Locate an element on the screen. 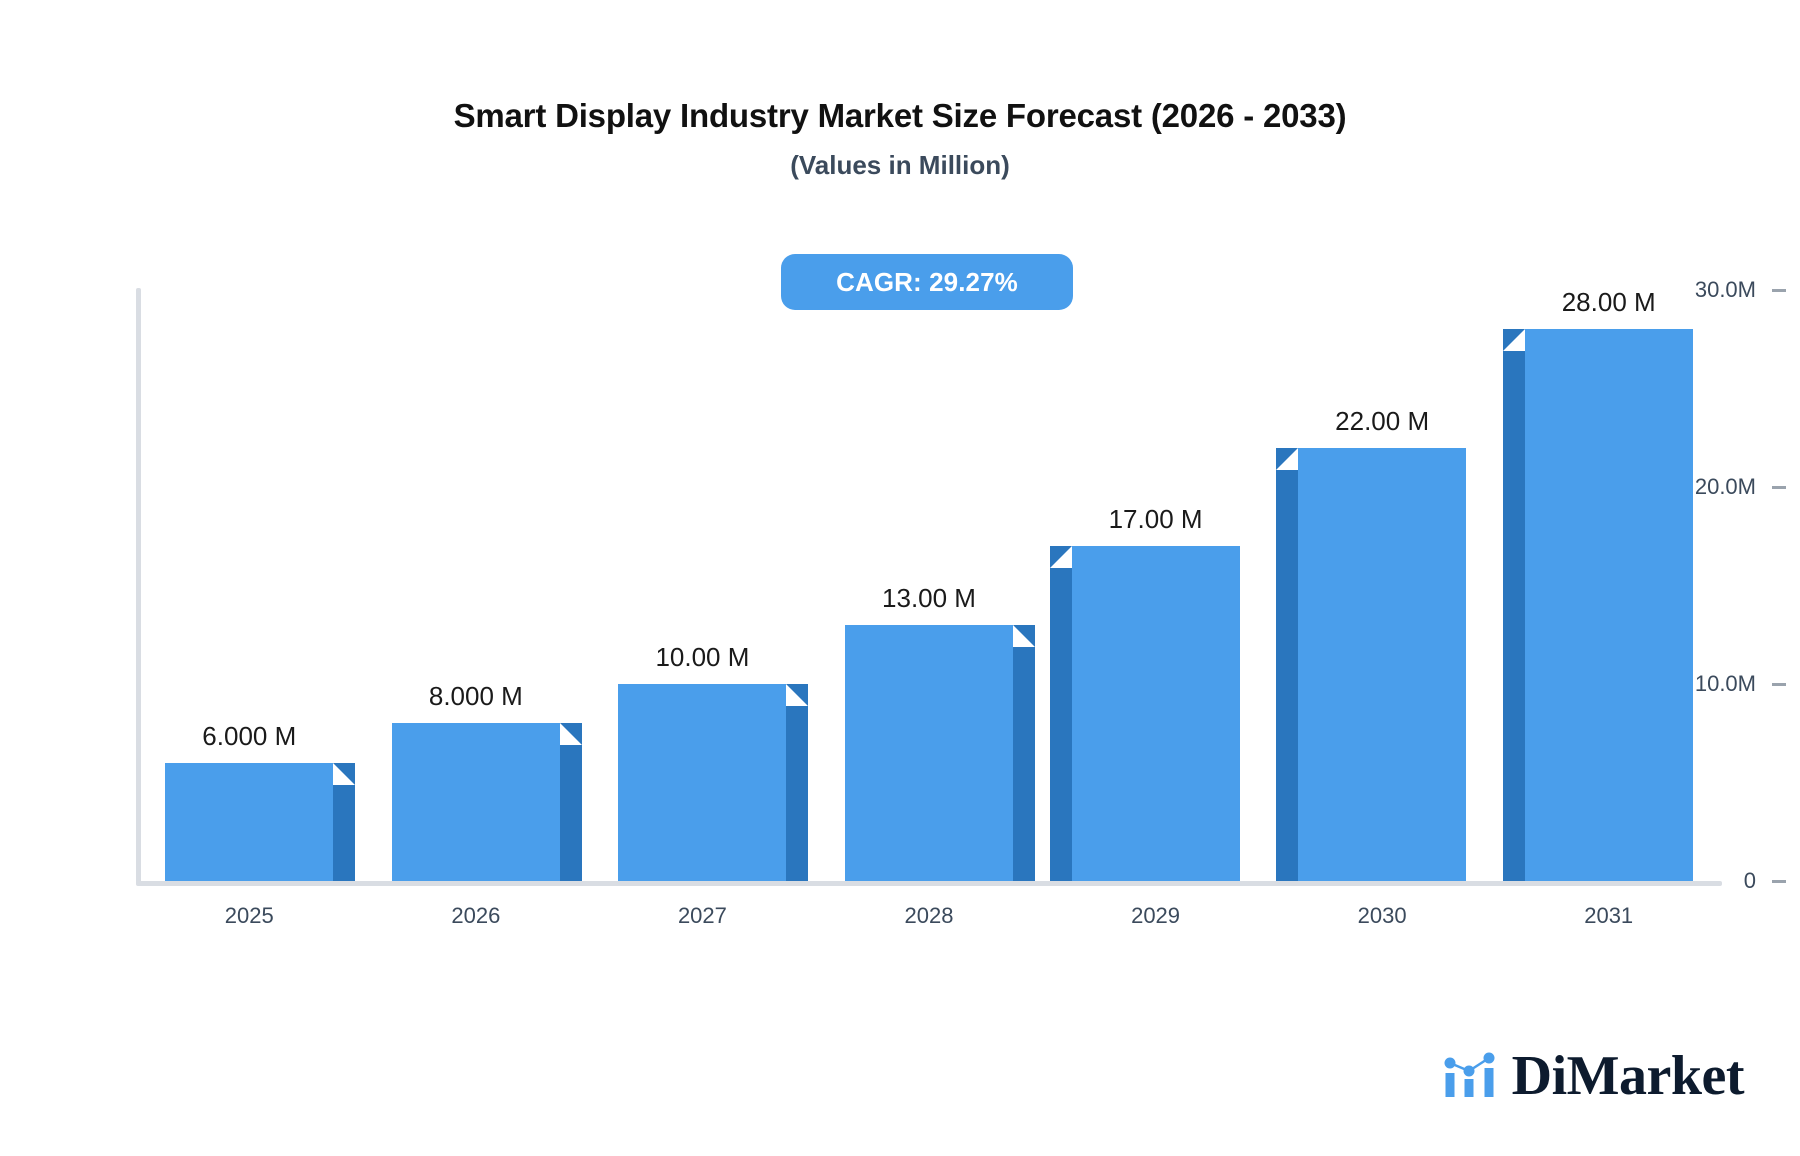  bar: 22.00 M is located at coordinates (1371, 643).